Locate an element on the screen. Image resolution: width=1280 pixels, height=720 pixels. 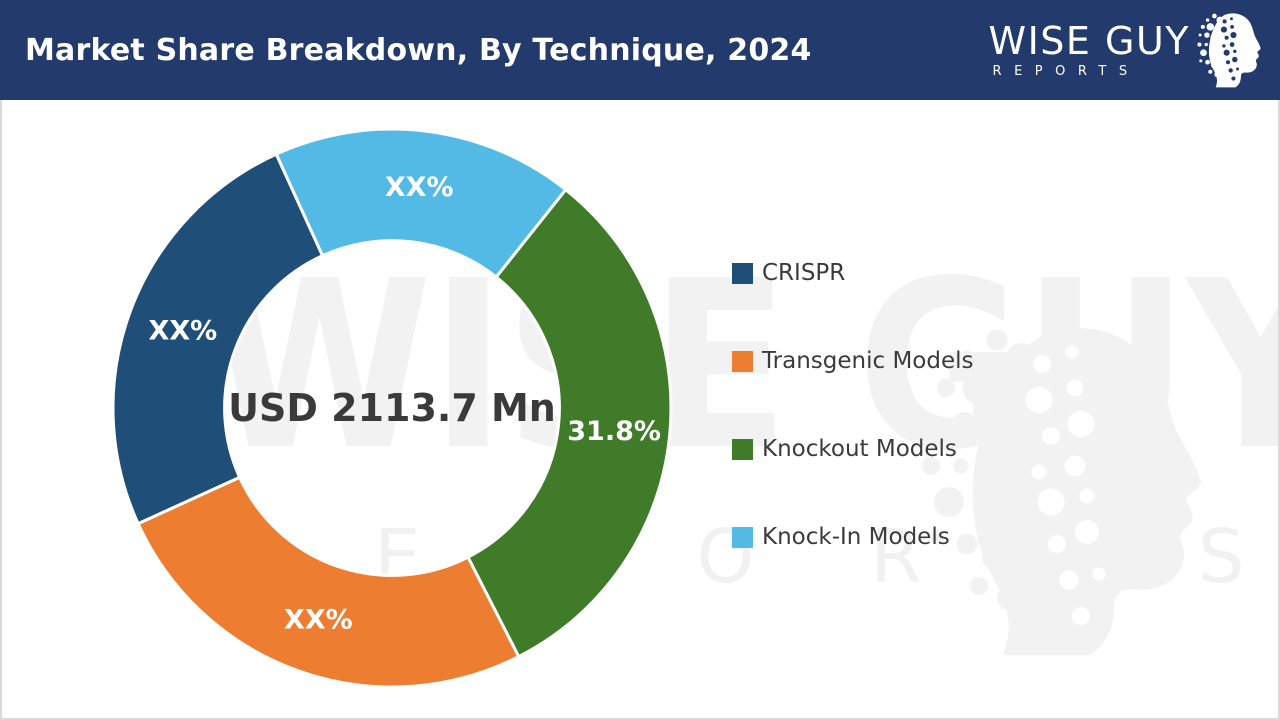
legend-label-transgenic-models: Transgenic Models is located at coordinates (868, 361).